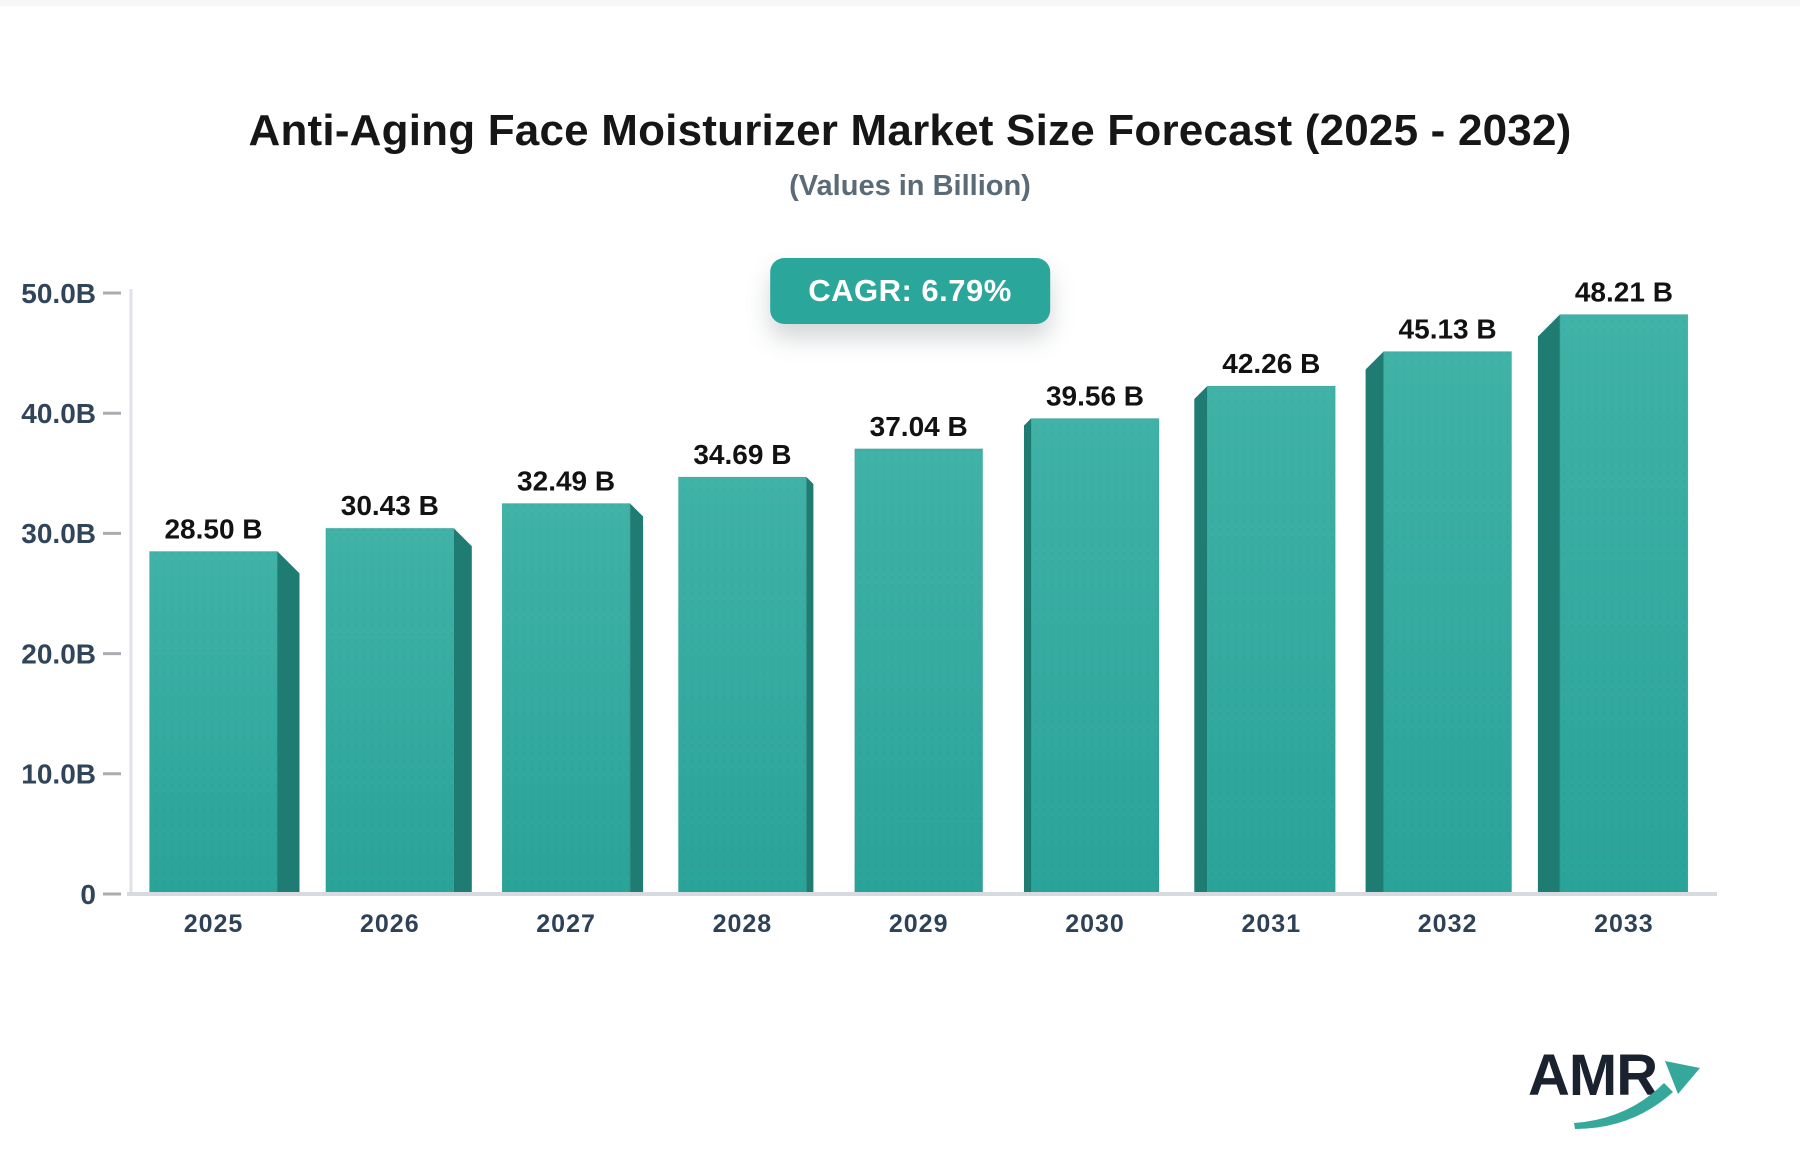  I want to click on bar-value-label: 48.21 B, so click(1624, 292).